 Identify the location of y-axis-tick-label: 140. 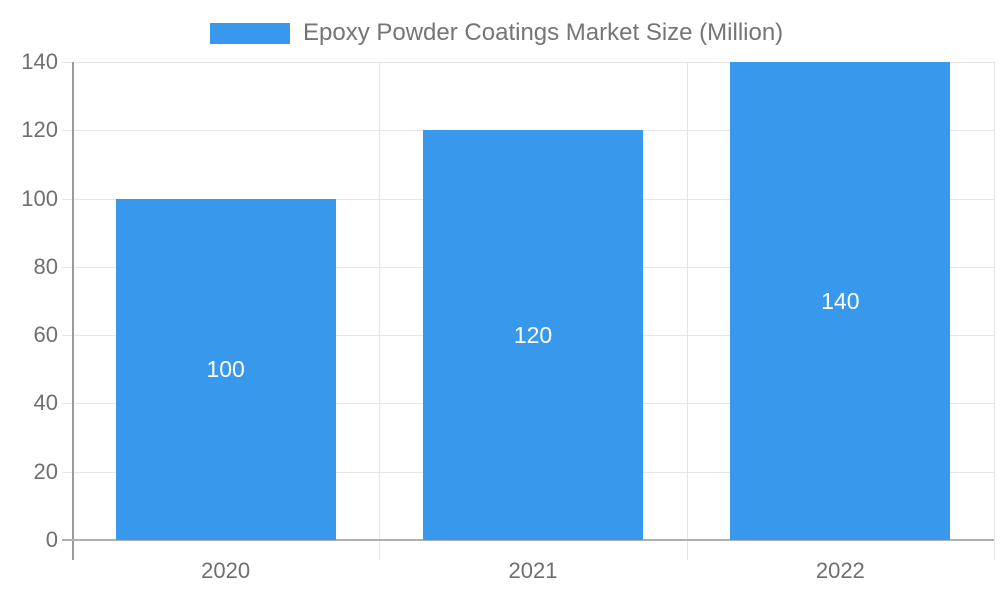
(39, 61).